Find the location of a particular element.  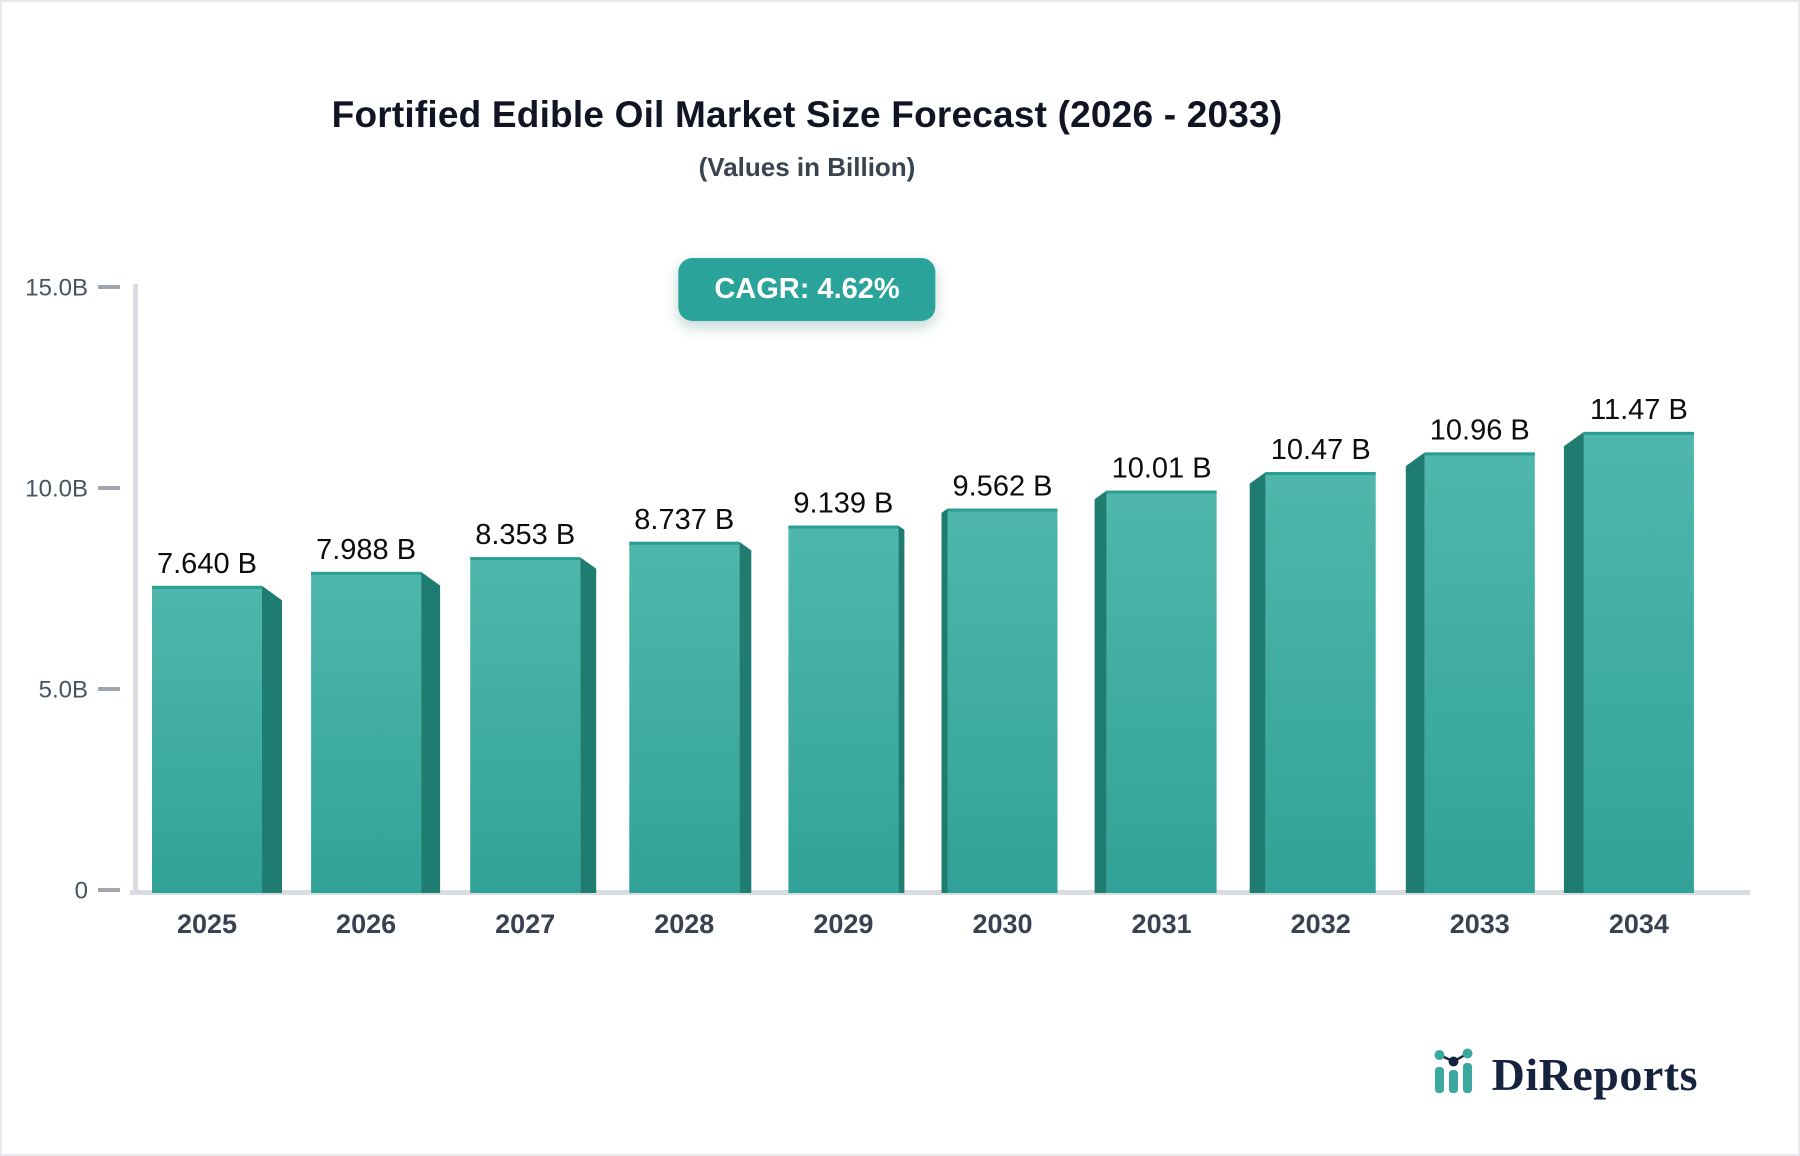

bar-top-edge-2025 is located at coordinates (207, 587).